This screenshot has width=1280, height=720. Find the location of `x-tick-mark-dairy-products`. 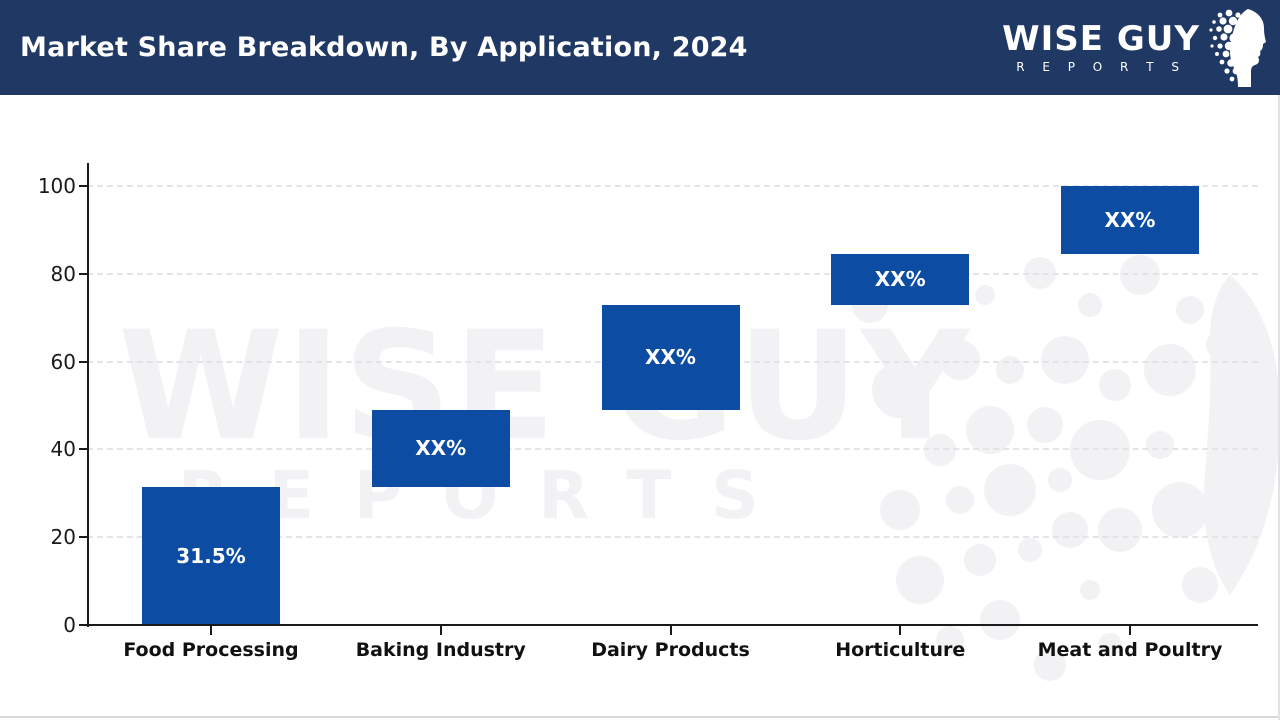

x-tick-mark-dairy-products is located at coordinates (670, 630).